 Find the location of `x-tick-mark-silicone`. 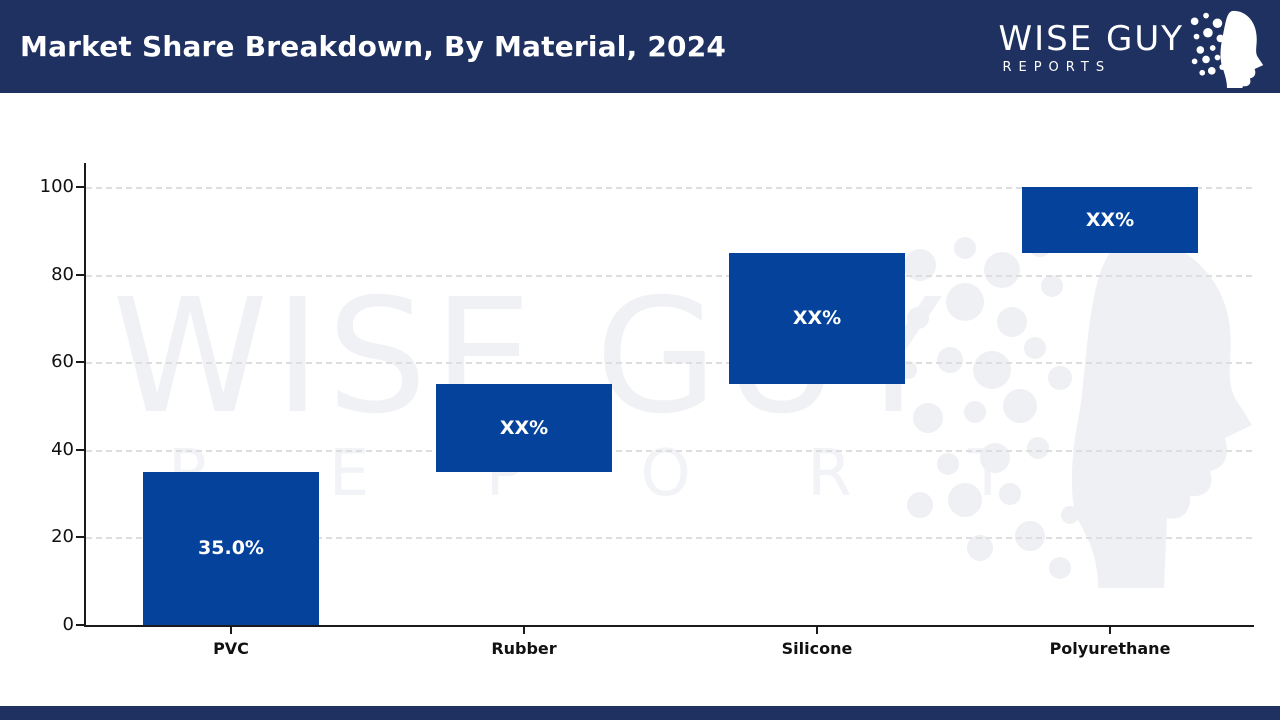

x-tick-mark-silicone is located at coordinates (817, 630).